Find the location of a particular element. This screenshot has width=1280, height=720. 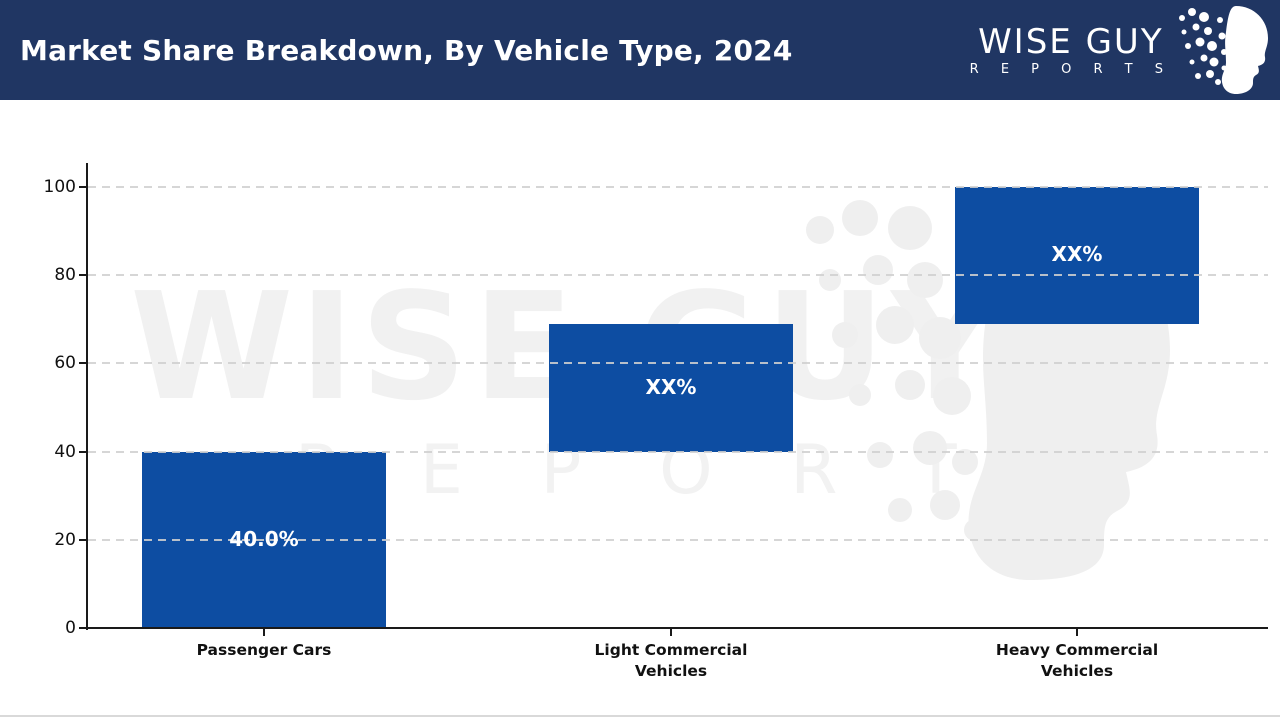

bar-light-commercial-vehicles is located at coordinates (671, 387).